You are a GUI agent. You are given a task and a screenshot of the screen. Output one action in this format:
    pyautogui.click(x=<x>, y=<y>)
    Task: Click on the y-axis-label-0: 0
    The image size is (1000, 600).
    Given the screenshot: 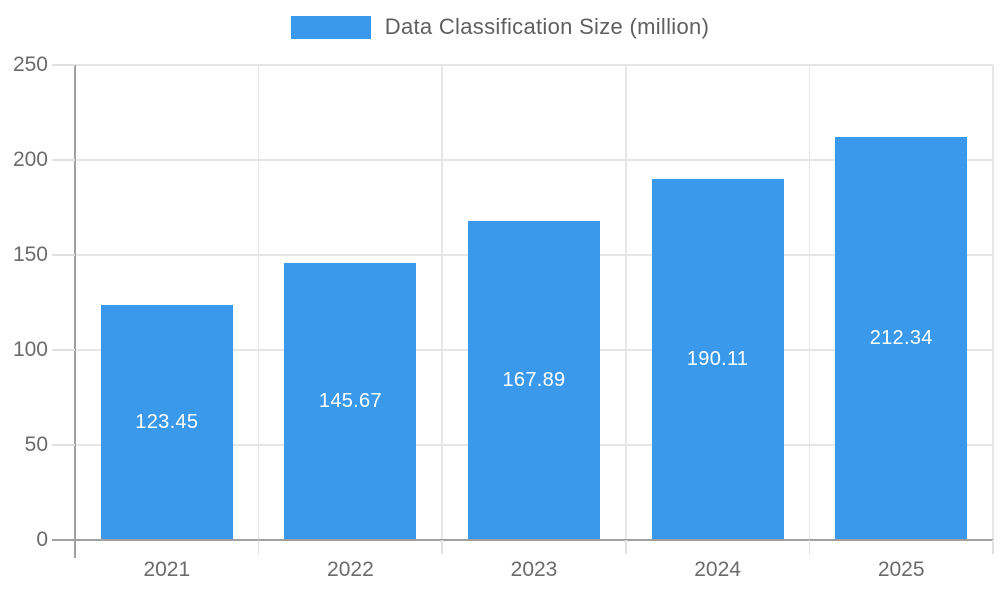 What is the action you would take?
    pyautogui.click(x=42, y=539)
    